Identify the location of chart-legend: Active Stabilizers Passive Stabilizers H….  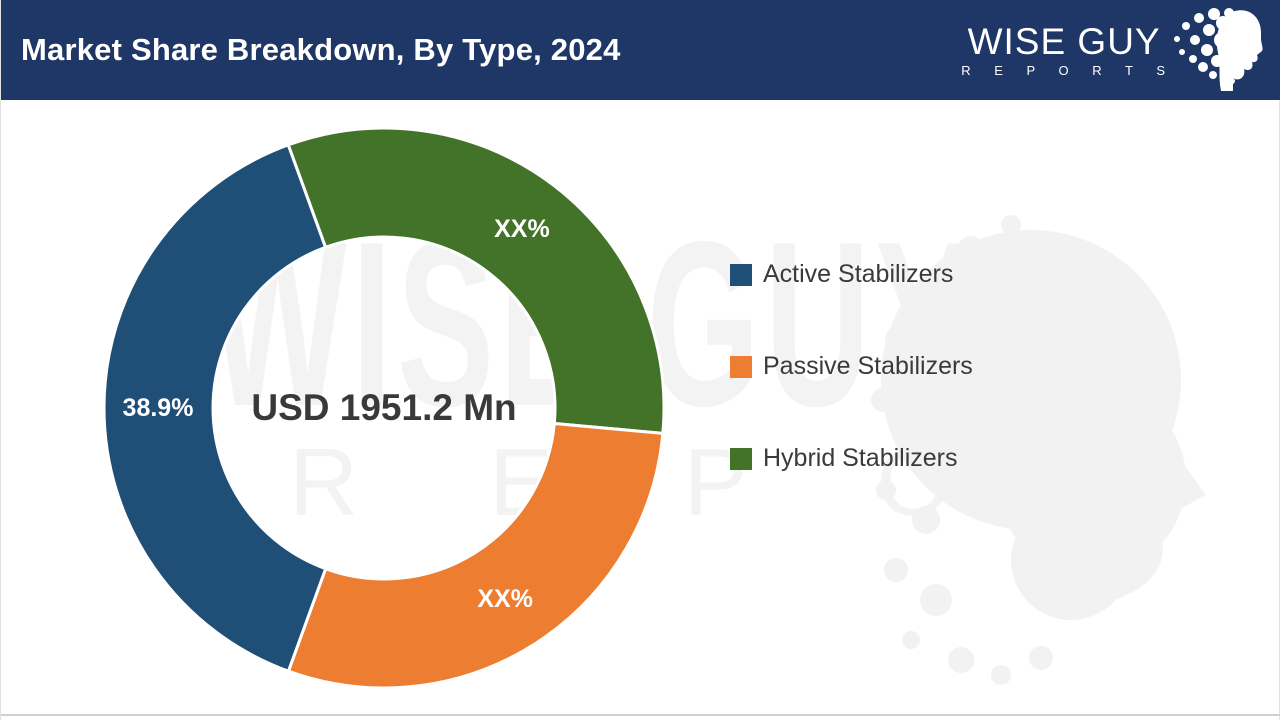
(851, 366).